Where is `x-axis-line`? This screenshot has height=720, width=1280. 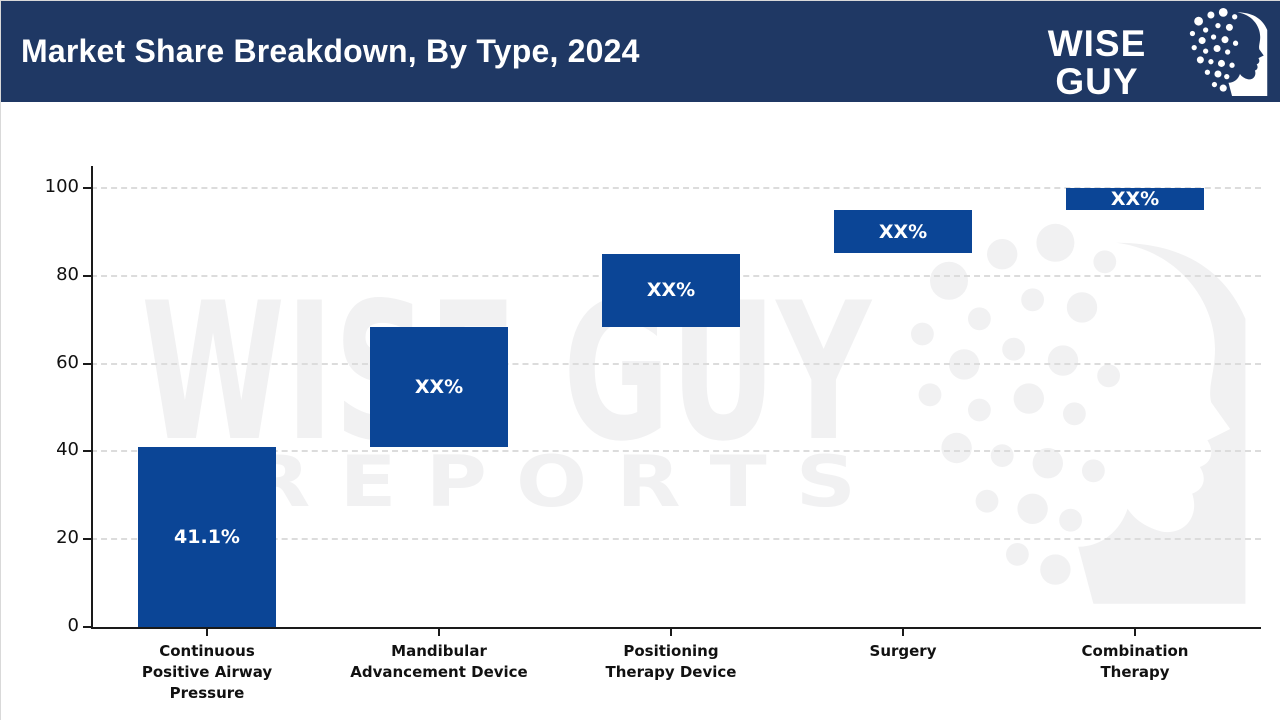
x-axis-line is located at coordinates (676, 628).